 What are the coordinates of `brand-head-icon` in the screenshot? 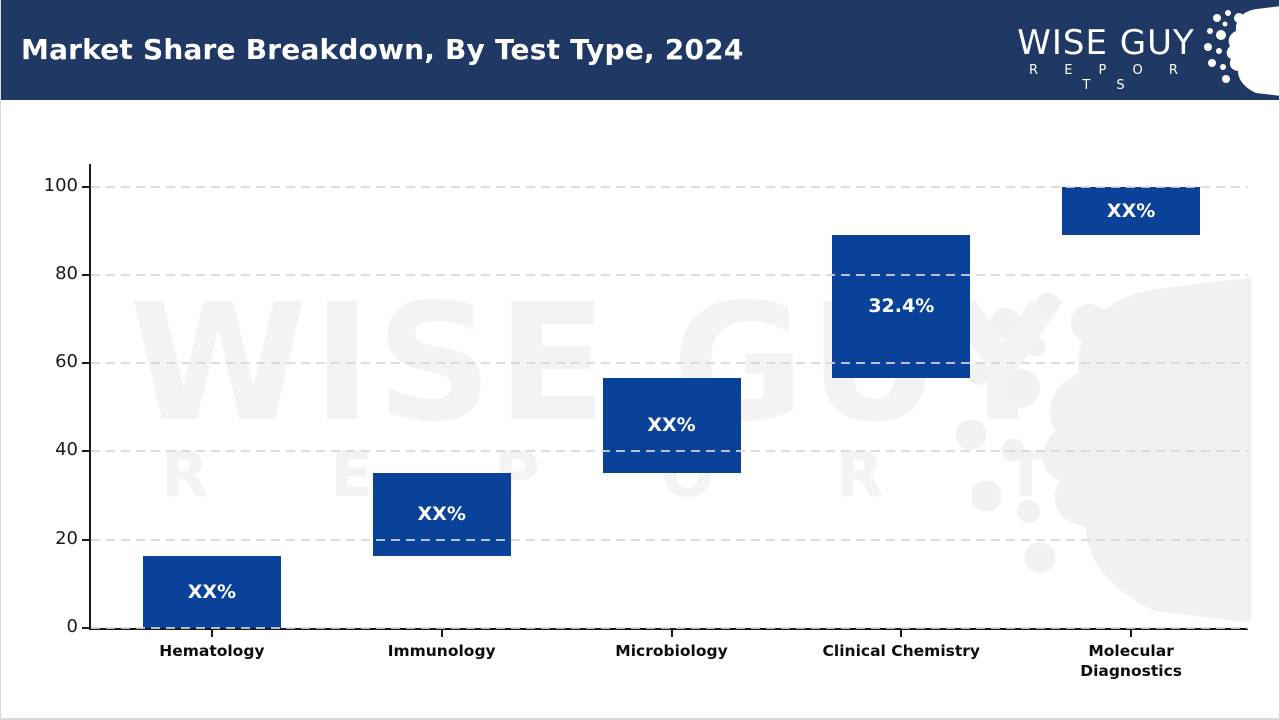 It's located at (1241, 51).